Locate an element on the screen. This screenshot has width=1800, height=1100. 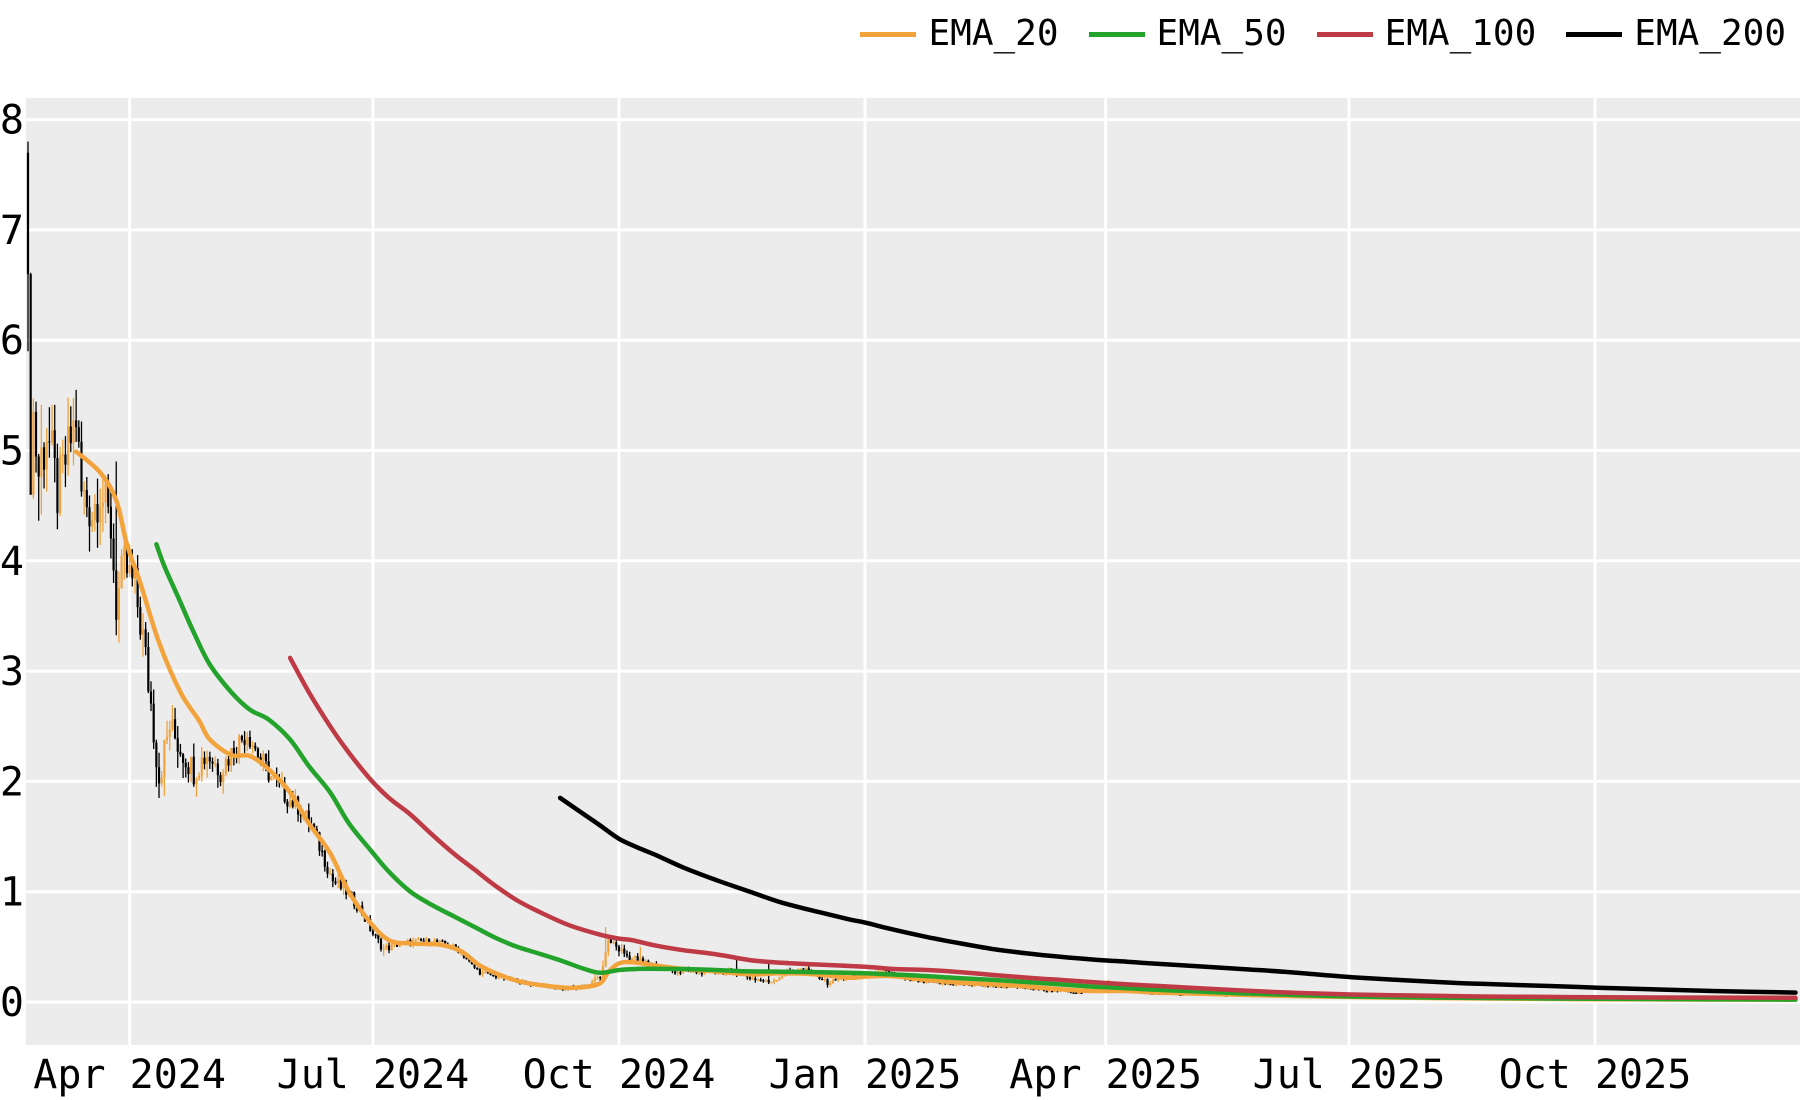
y-tick-label: 4 is located at coordinates (12, 562).